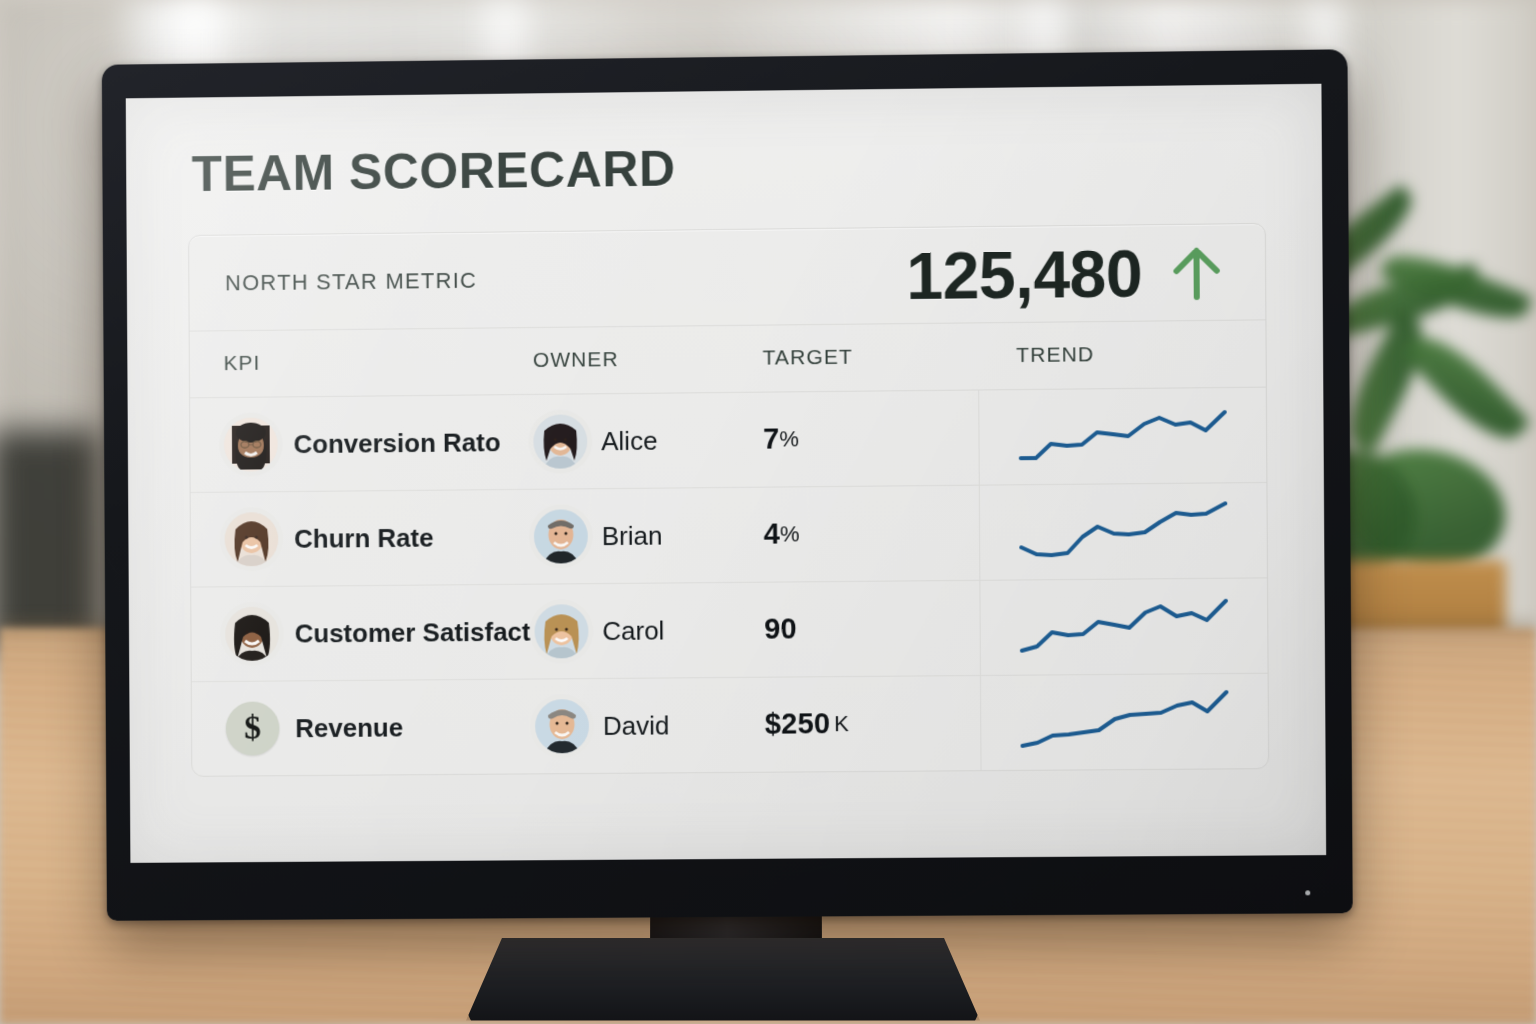  Describe the element at coordinates (1308, 893) in the screenshot. I see `power-led-indicator` at that location.